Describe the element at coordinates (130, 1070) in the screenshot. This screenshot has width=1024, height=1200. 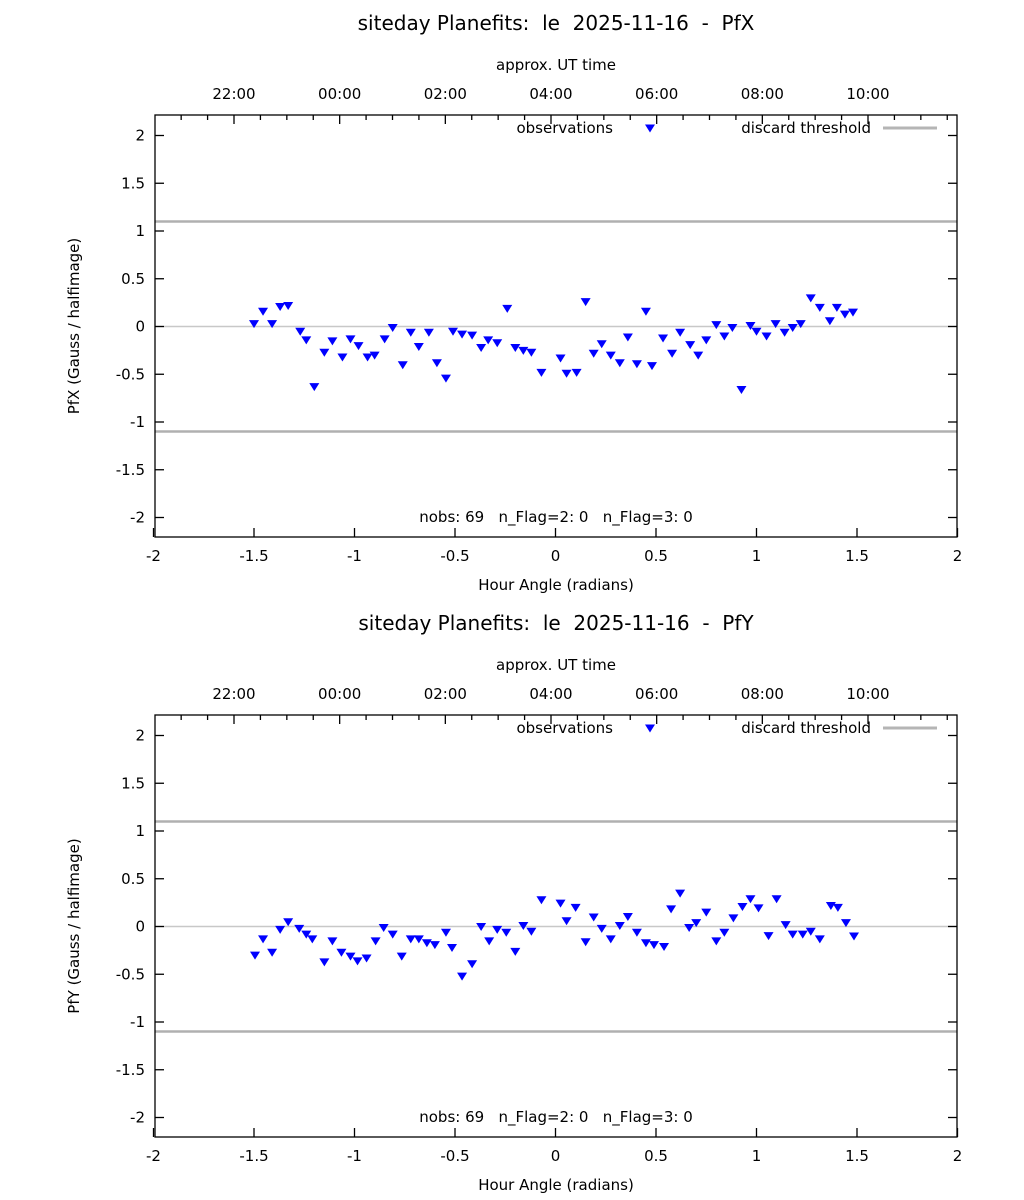
I see `y-tick-label: -1.5` at that location.